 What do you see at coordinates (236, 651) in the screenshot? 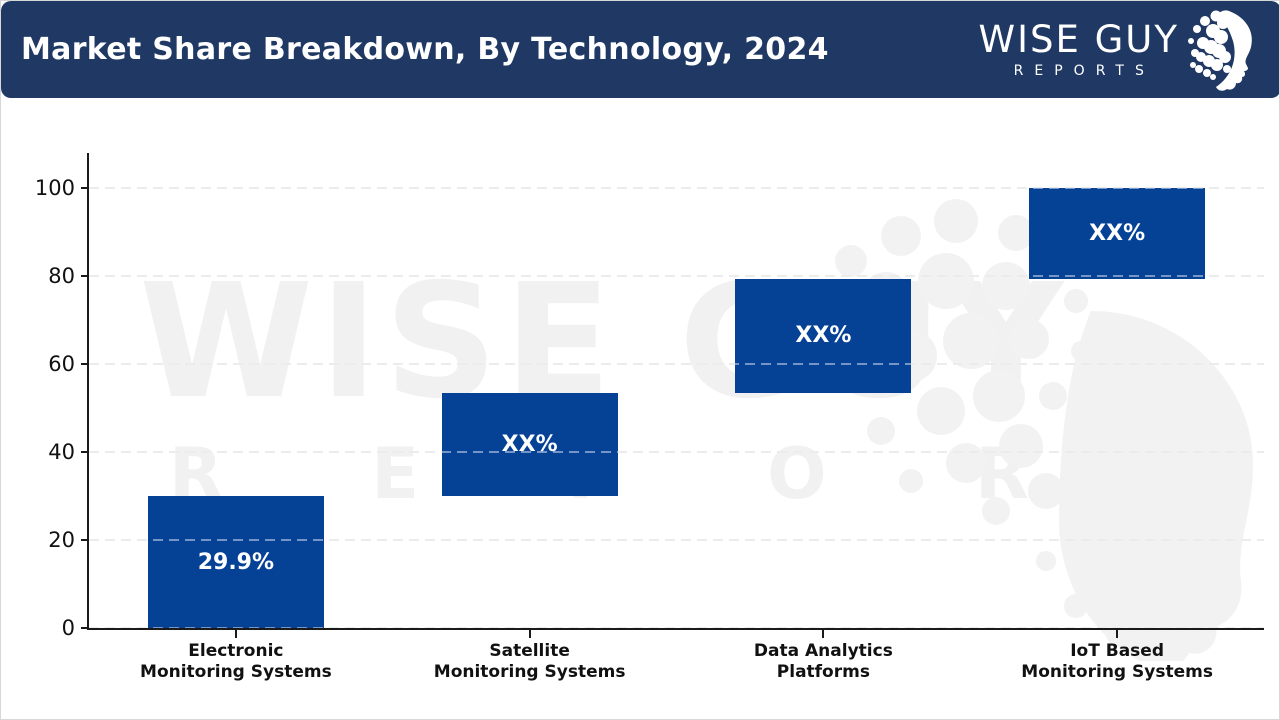
I see `x-tick-label-line: Electronic` at bounding box center [236, 651].